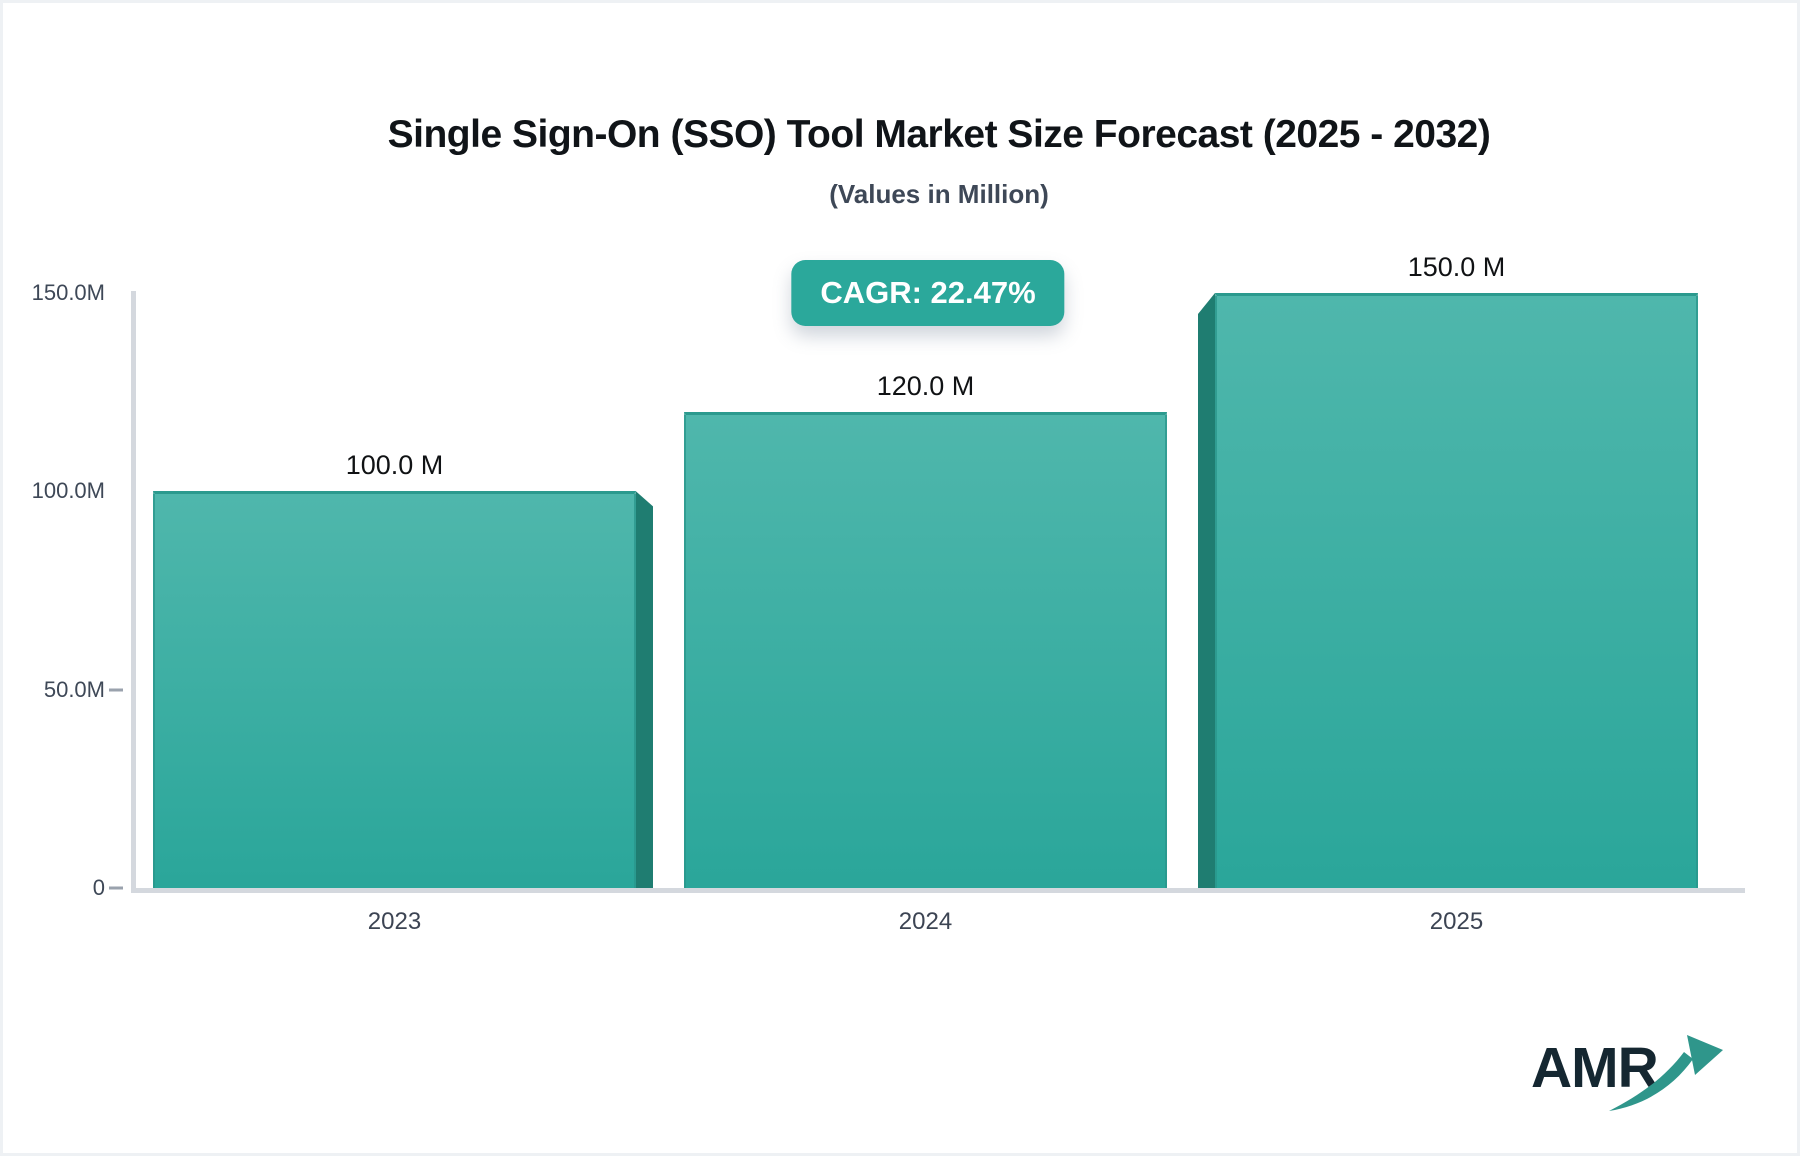  What do you see at coordinates (1666, 1073) in the screenshot?
I see `growth-arrow-icon` at bounding box center [1666, 1073].